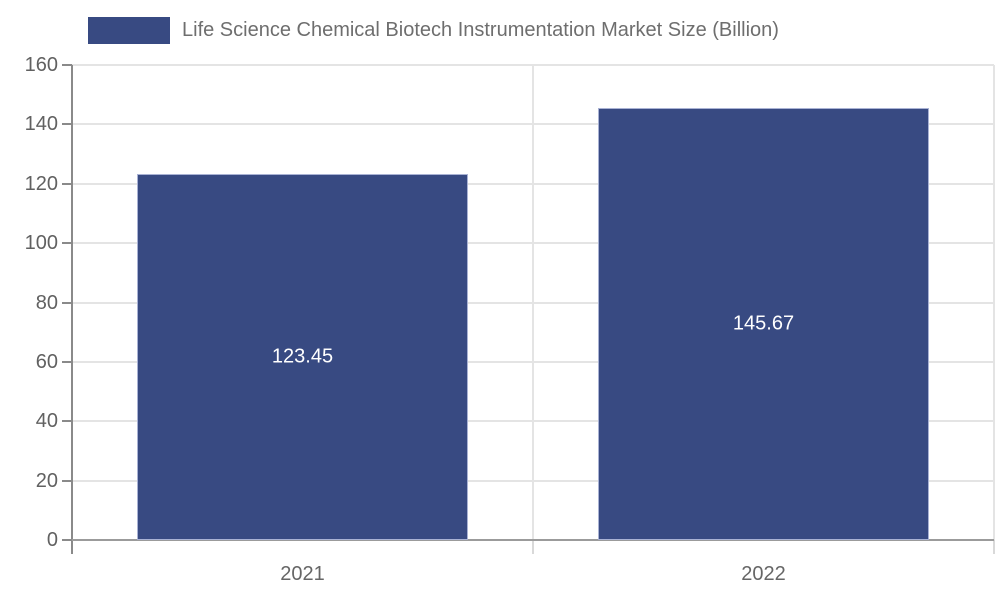  What do you see at coordinates (41, 183) in the screenshot?
I see `y-tick-label: 120` at bounding box center [41, 183].